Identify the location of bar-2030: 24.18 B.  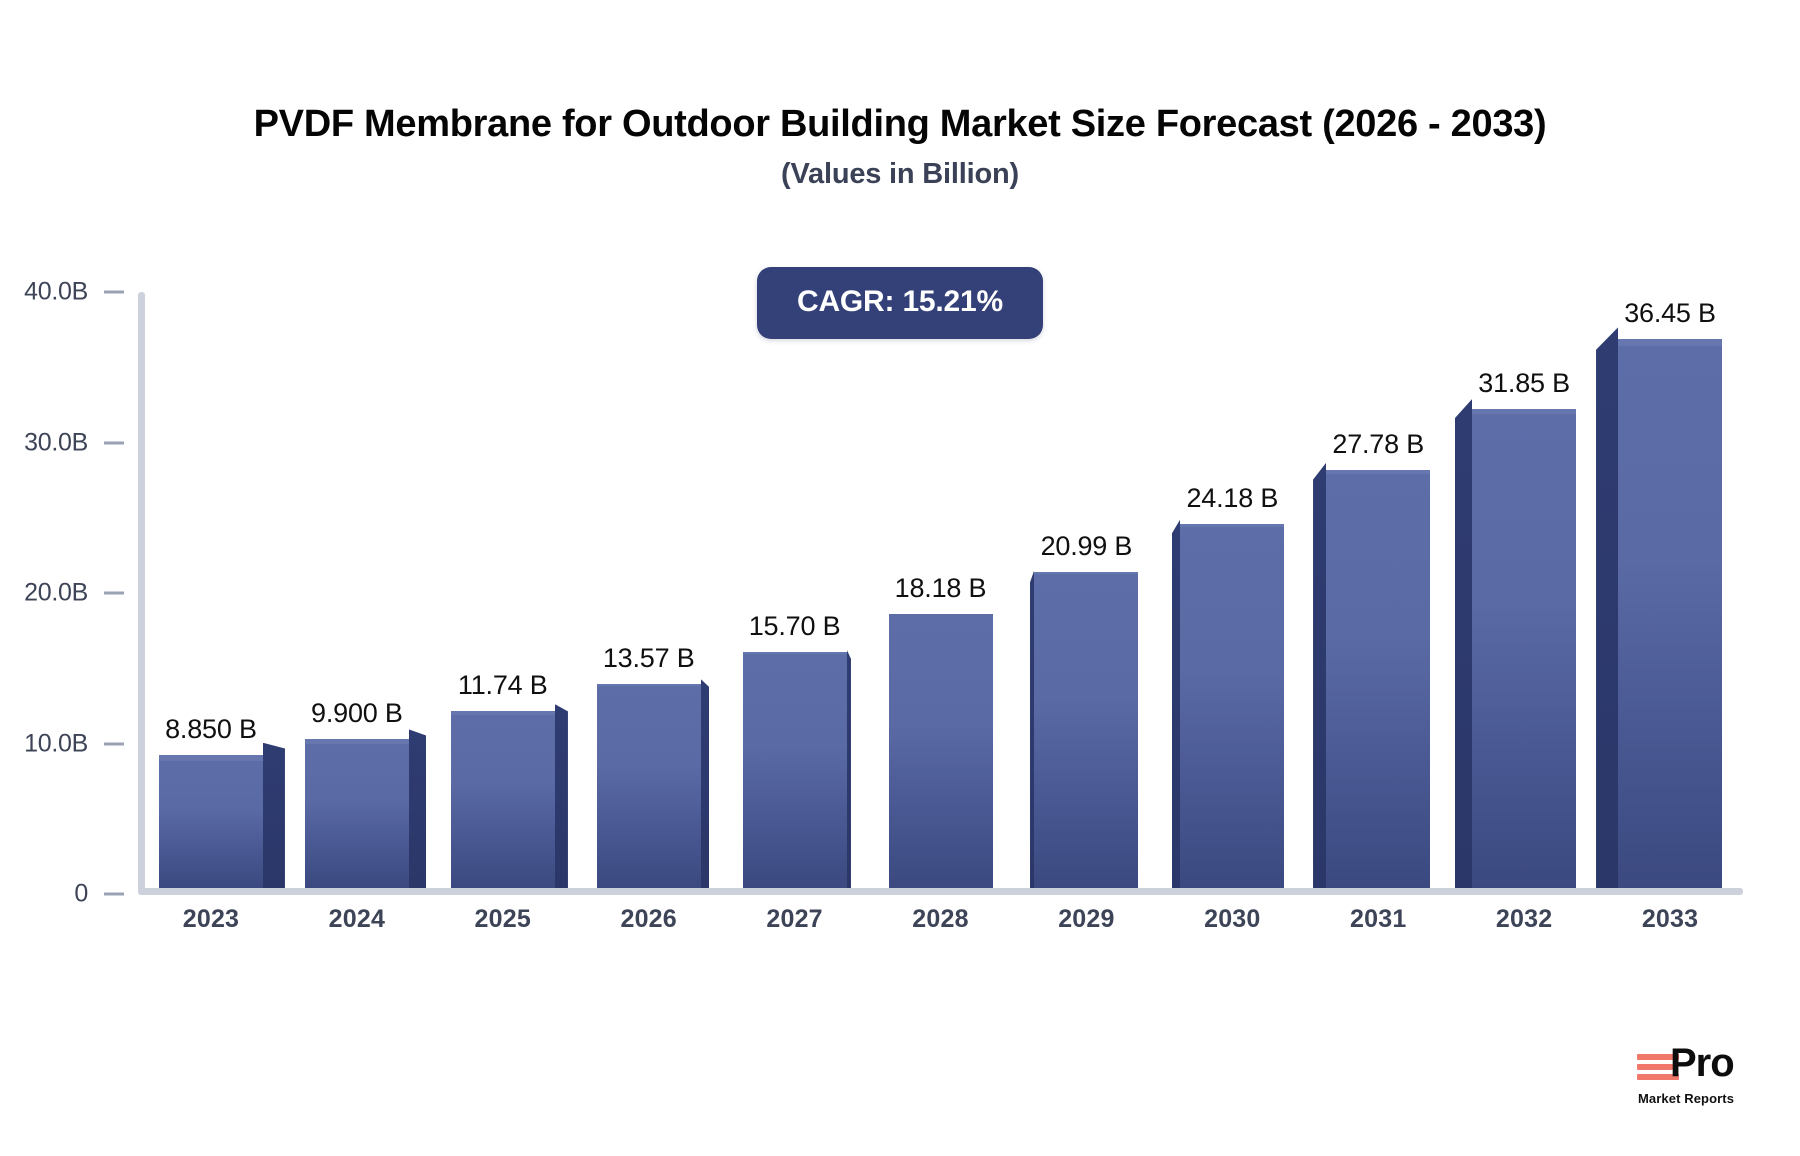
(1228, 685).